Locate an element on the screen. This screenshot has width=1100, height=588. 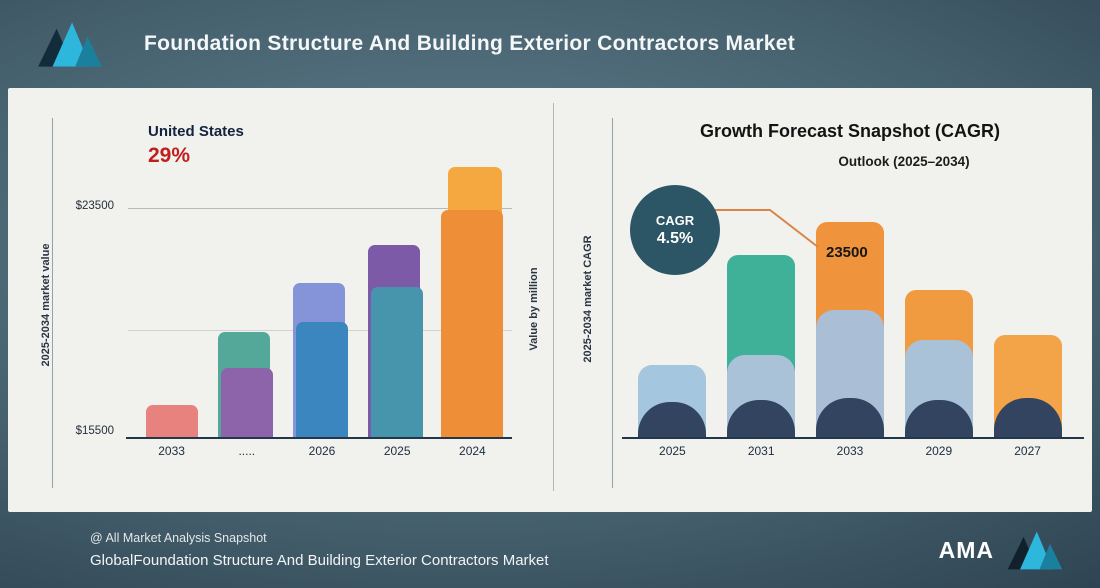
x-axis-label: 2026 is located at coordinates (322, 451).